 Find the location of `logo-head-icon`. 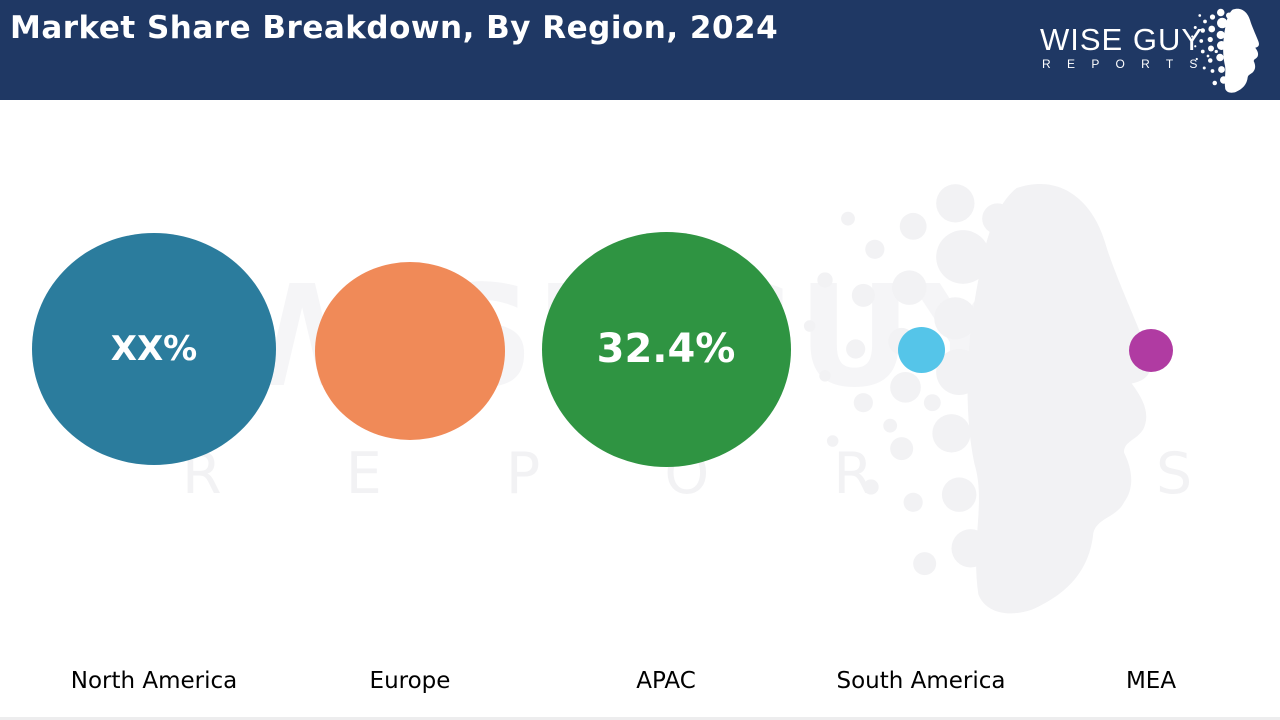

logo-head-icon is located at coordinates (1225, 50).